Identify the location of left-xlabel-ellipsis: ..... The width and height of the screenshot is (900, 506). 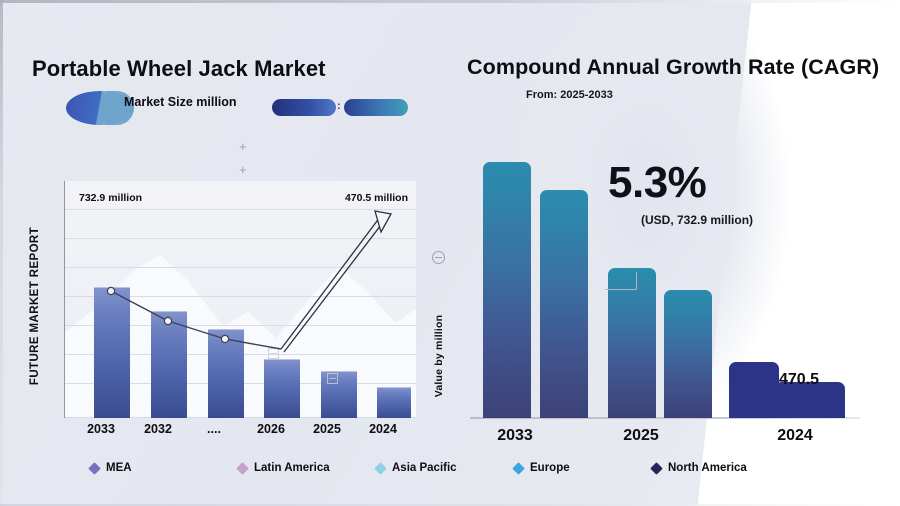
(214, 429).